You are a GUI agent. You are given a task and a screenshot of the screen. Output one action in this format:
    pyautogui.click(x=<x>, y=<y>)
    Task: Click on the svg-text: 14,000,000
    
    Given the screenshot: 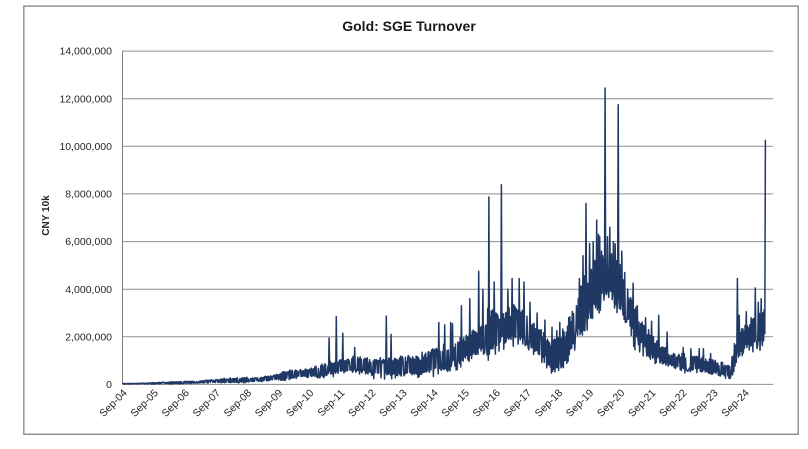 What is the action you would take?
    pyautogui.click(x=85, y=52)
    